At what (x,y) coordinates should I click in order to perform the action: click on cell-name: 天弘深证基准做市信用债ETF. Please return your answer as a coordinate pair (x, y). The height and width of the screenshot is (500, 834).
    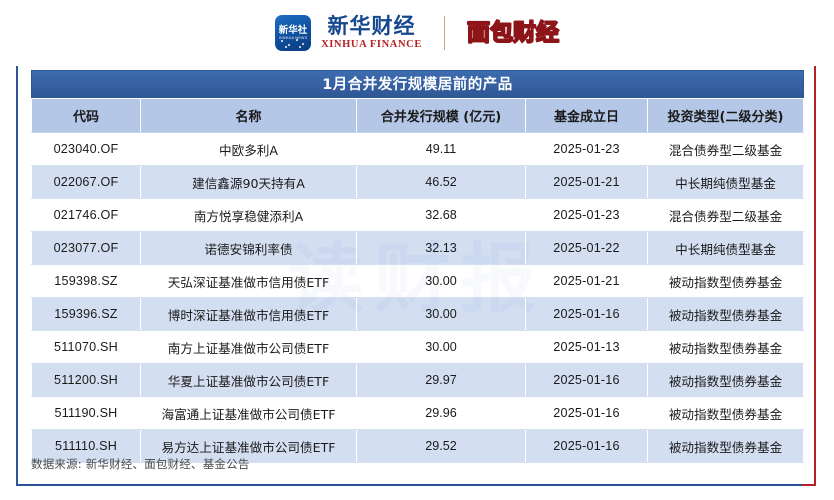
    Looking at the image, I should click on (248, 281).